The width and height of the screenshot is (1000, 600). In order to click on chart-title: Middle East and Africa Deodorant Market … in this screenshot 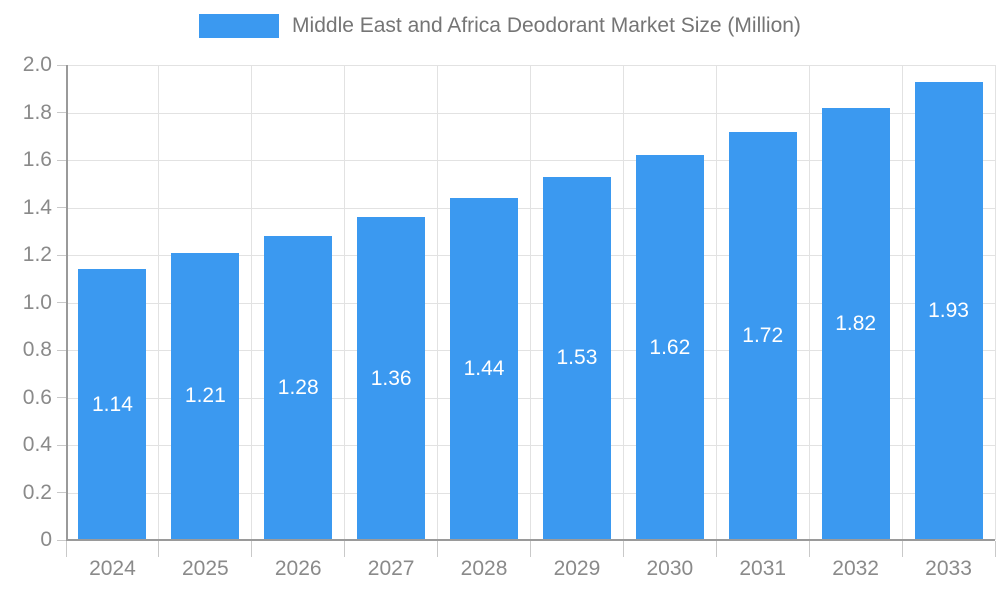, I will do `click(546, 25)`.